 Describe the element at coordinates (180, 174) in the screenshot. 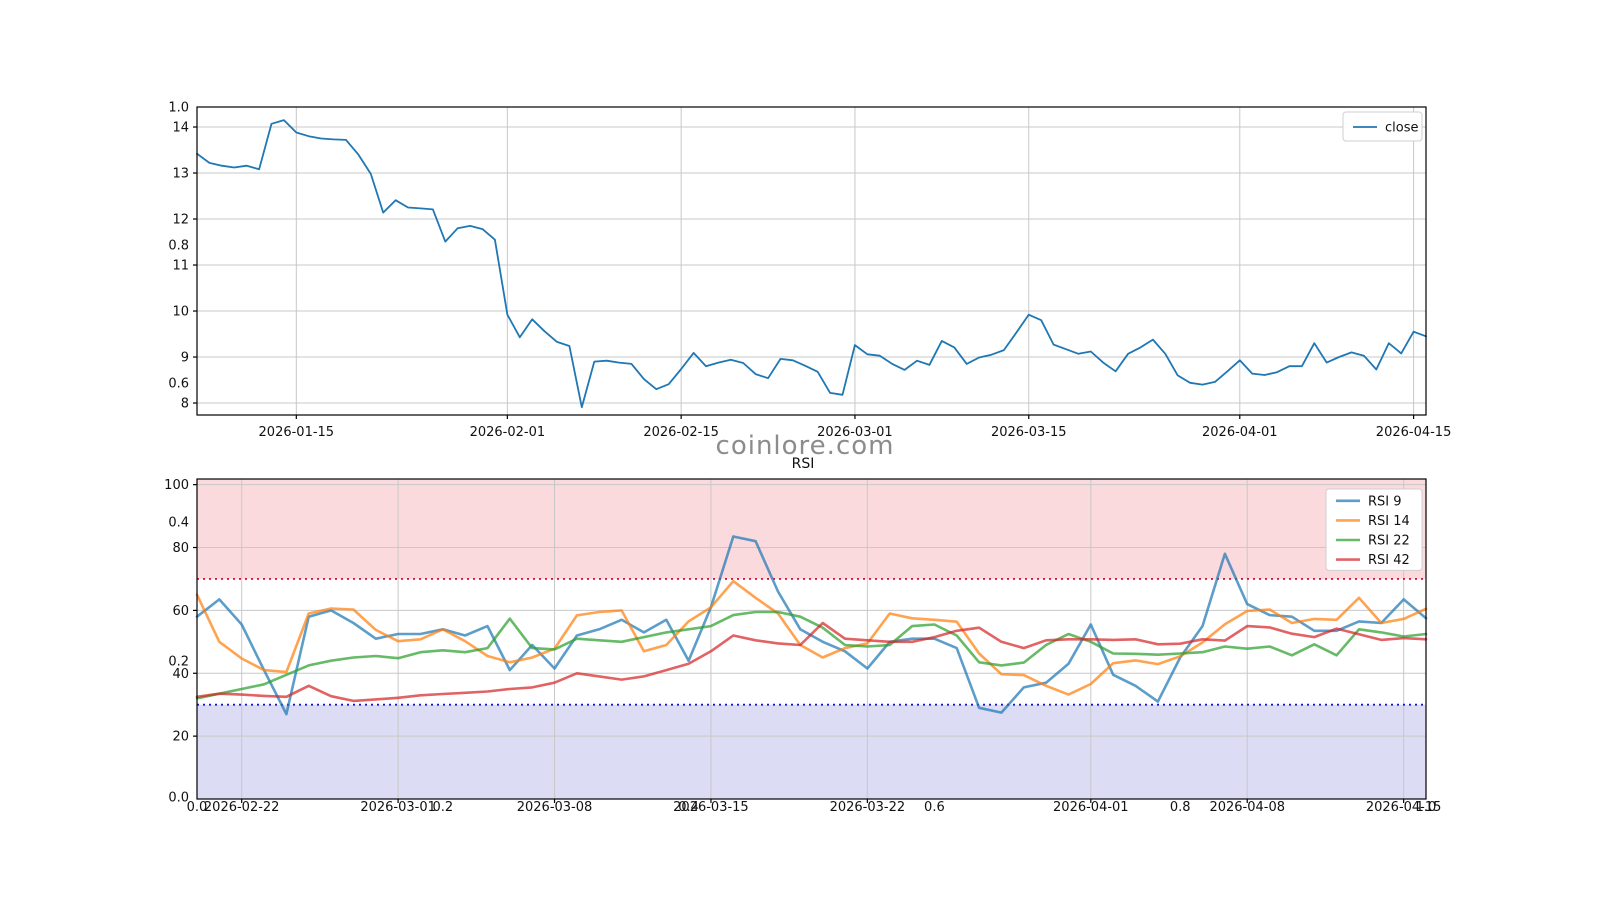

I see `y-tick-label: 13` at that location.